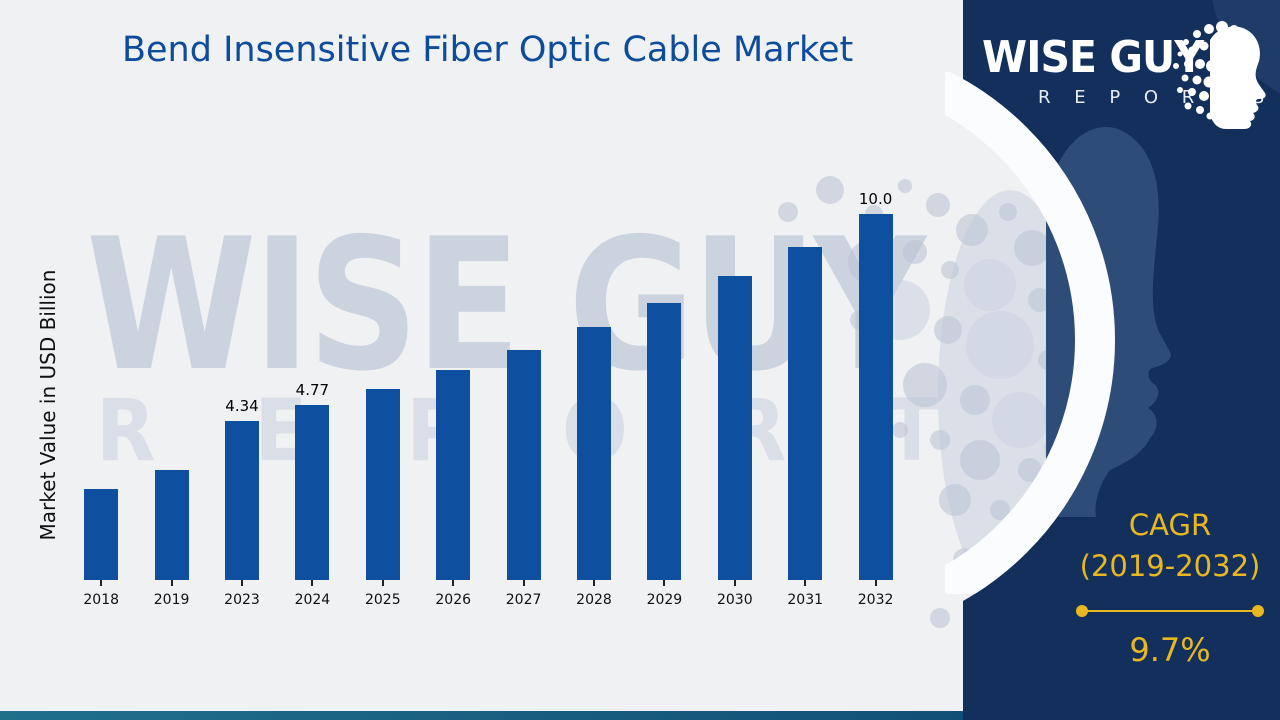 Image resolution: width=1280 pixels, height=720 pixels. I want to click on chart-cell-2025: 2025, so click(383, 394).